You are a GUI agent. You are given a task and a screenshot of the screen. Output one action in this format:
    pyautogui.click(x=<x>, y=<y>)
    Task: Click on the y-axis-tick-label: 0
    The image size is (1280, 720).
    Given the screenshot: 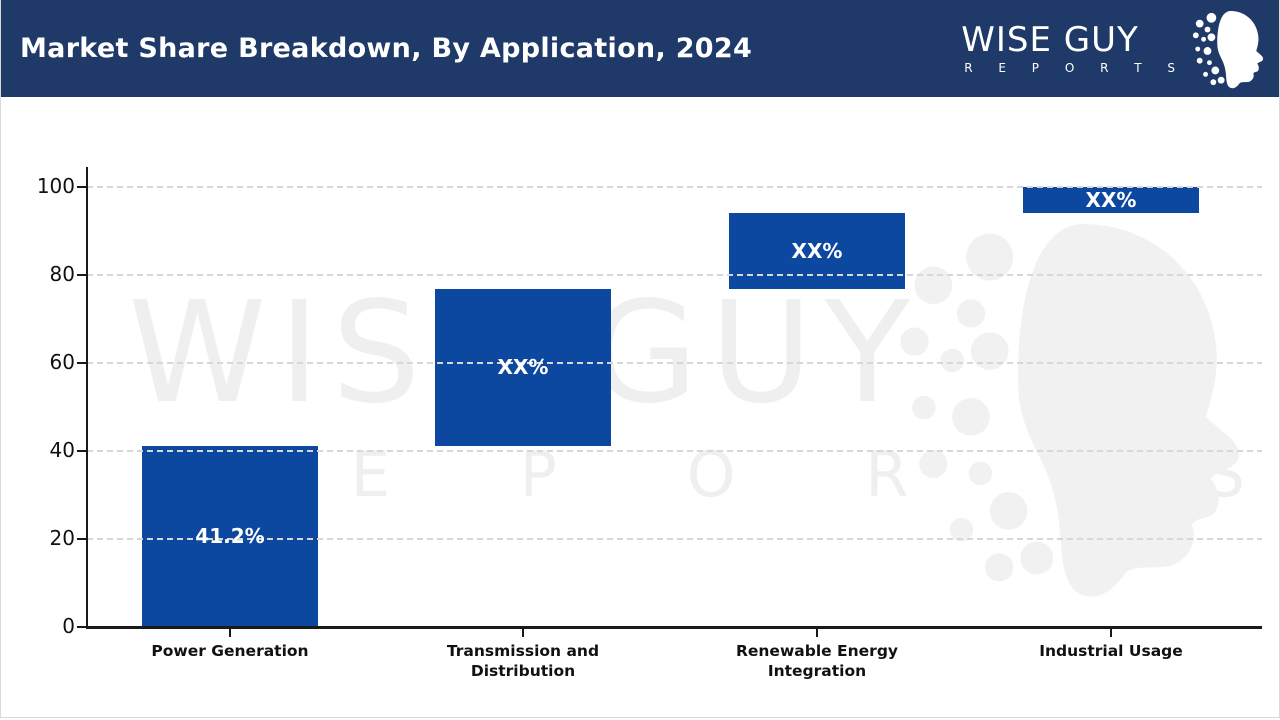 What is the action you would take?
    pyautogui.click(x=68, y=626)
    